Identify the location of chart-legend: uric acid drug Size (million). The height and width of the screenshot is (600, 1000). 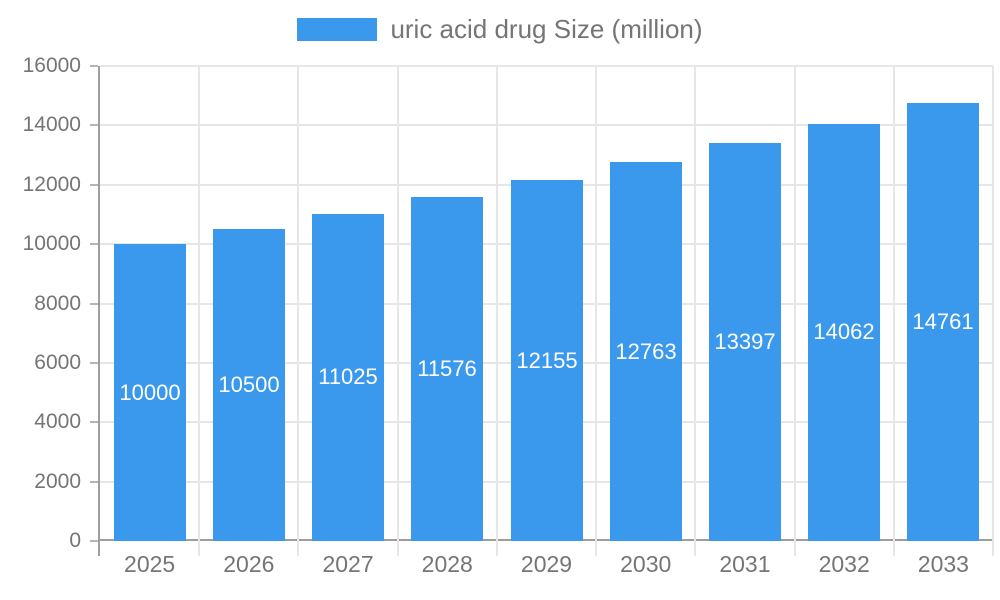
(500, 29).